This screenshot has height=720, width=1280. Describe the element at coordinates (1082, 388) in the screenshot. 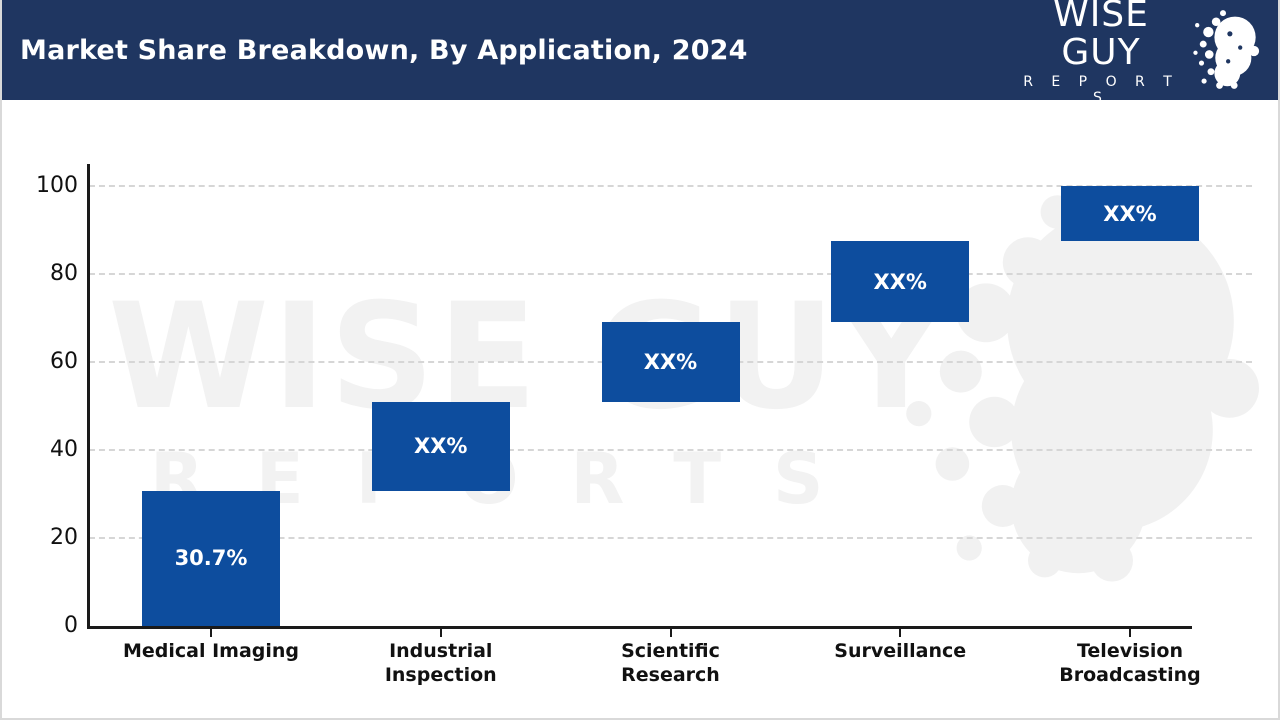

I see `watermark-head-icon` at that location.